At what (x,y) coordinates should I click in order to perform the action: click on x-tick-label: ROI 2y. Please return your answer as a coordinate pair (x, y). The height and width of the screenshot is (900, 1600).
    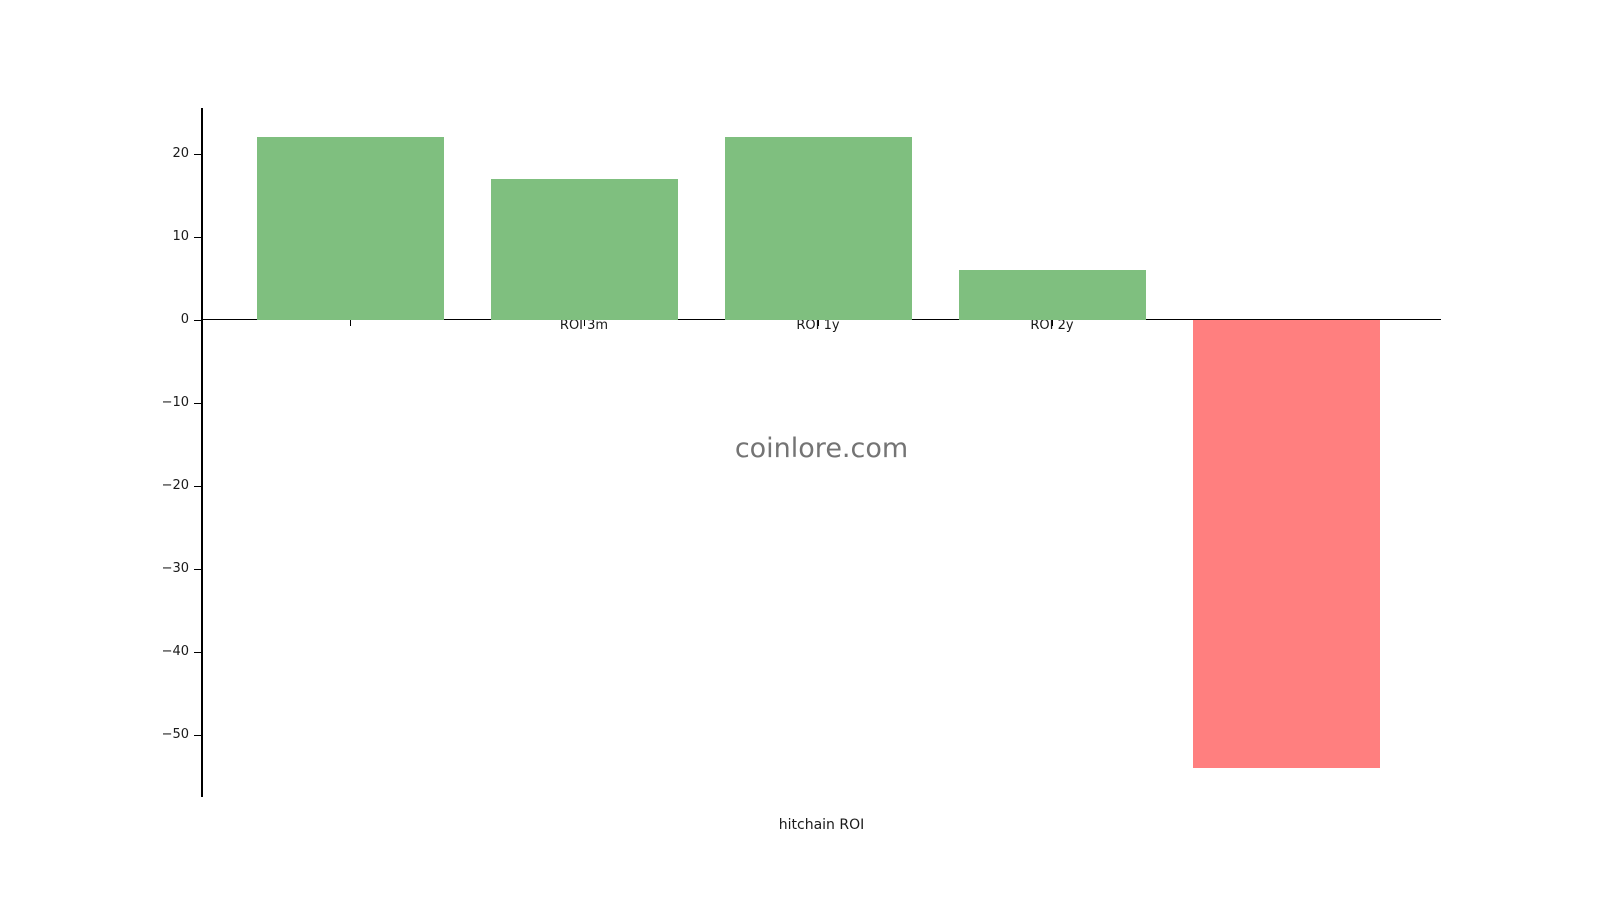
    Looking at the image, I should click on (1052, 325).